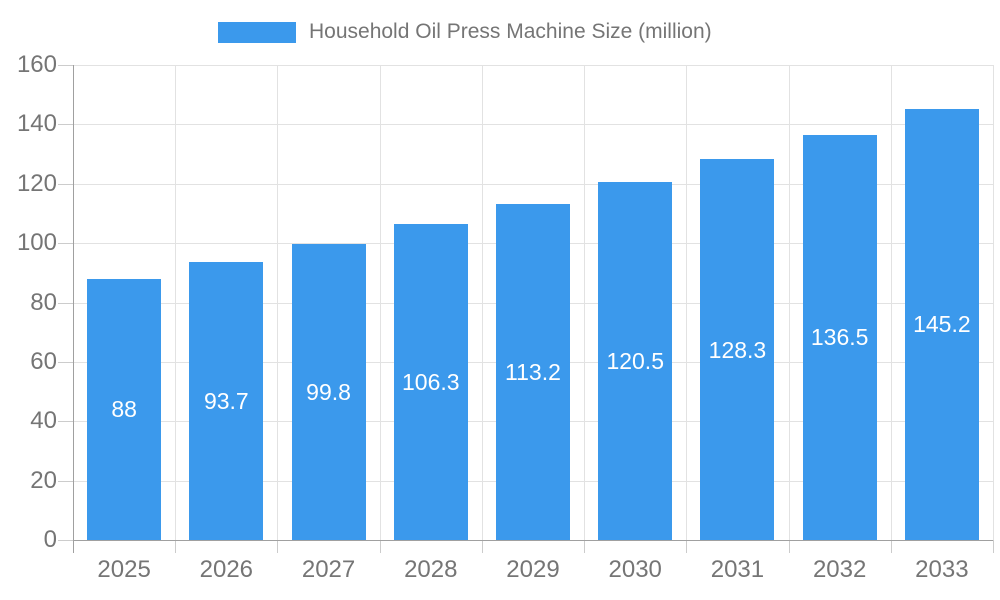  Describe the element at coordinates (839, 569) in the screenshot. I see `x-axis-label: 2032` at that location.